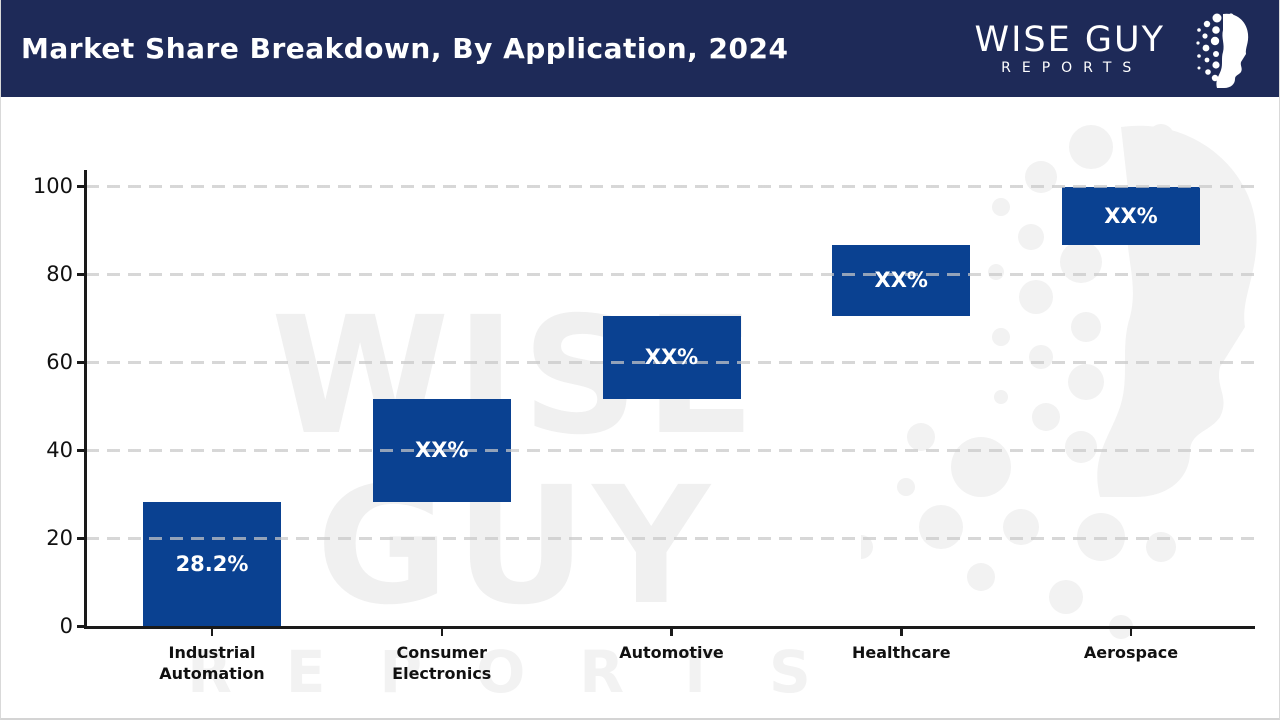 Image resolution: width=1280 pixels, height=720 pixels. I want to click on y-tick-label: 40, so click(59, 449).